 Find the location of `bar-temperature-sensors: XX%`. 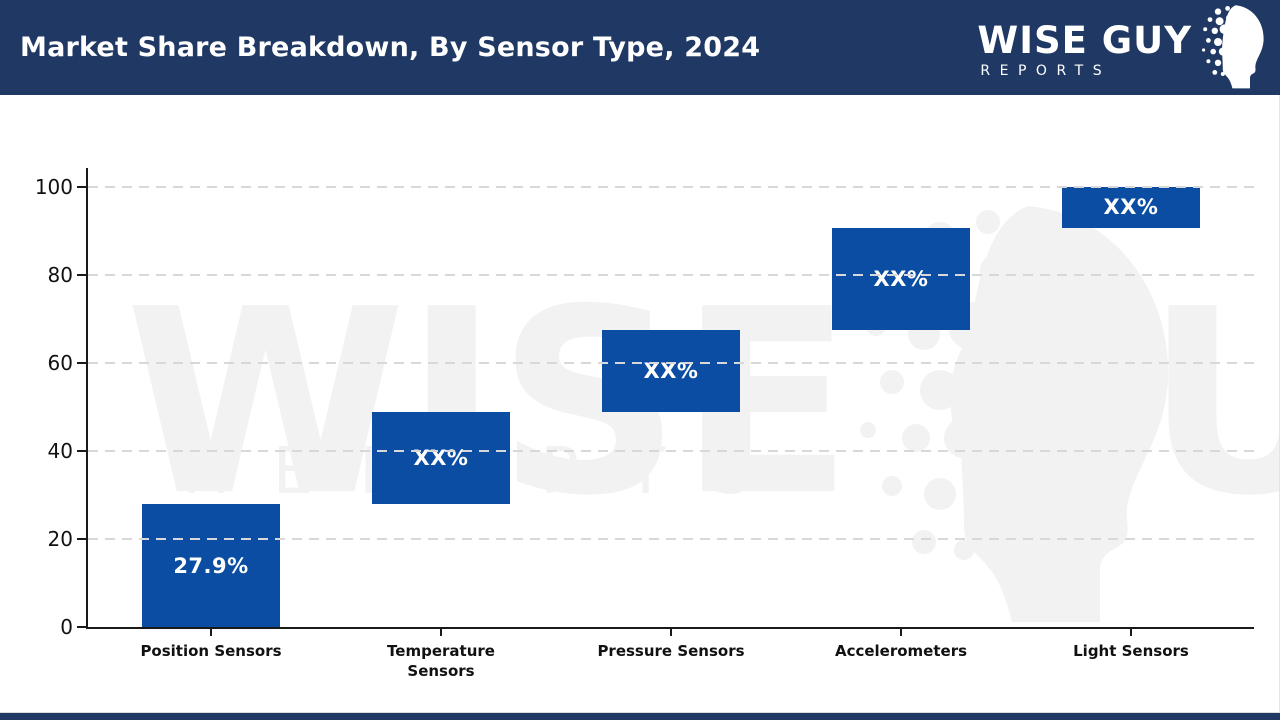

bar-temperature-sensors: XX% is located at coordinates (441, 458).